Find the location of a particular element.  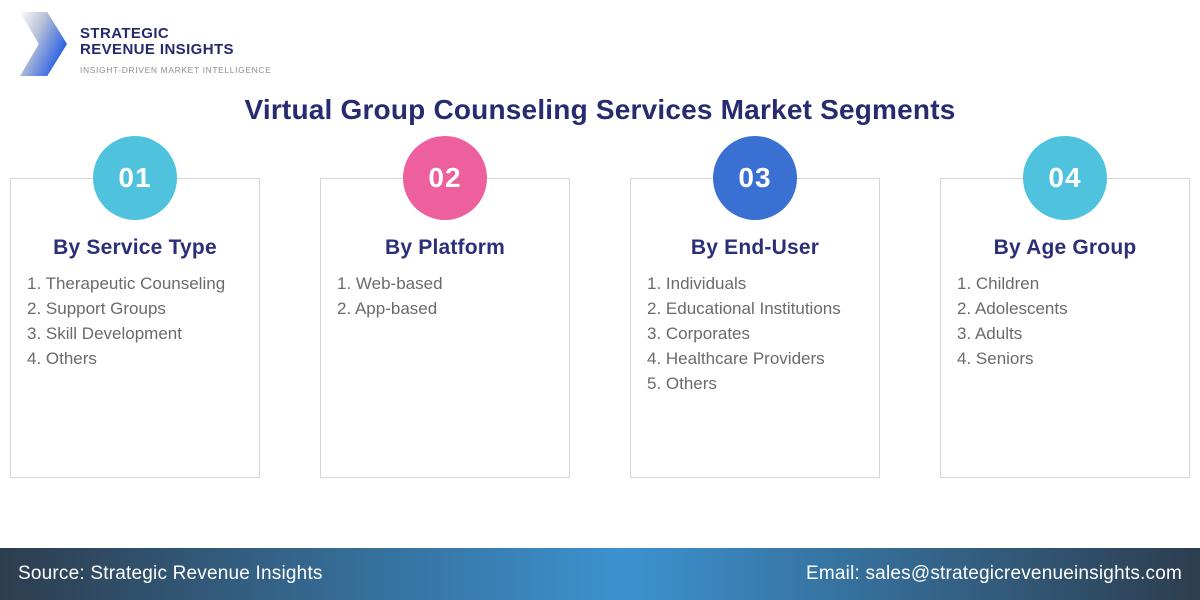

segment-item: 1. Individuals is located at coordinates (697, 283).